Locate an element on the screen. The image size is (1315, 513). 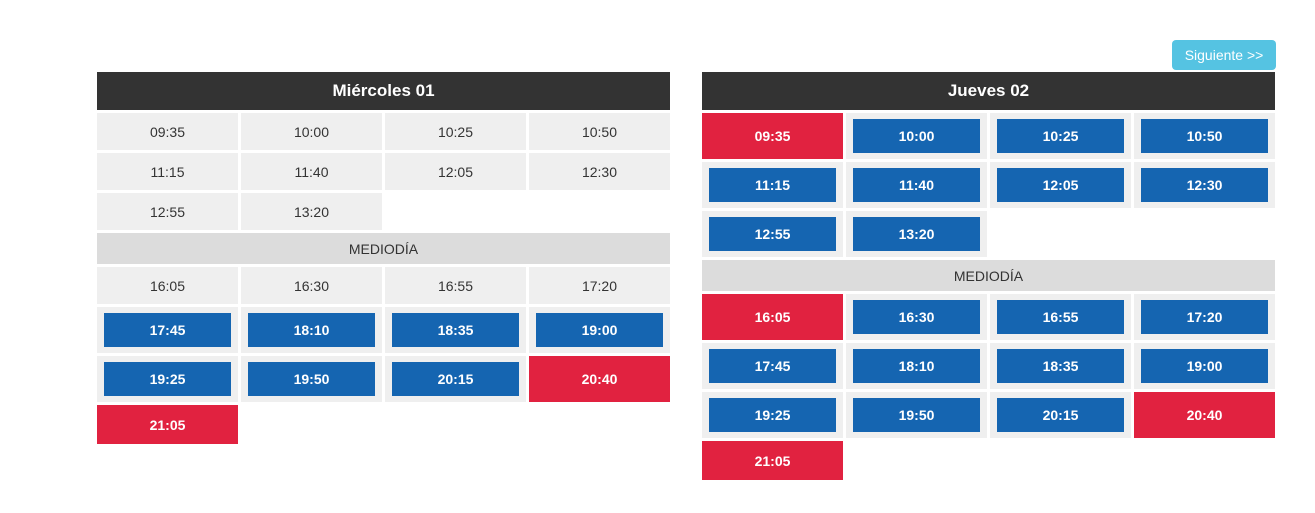
time-slot-button: 12:30 is located at coordinates (1204, 185).